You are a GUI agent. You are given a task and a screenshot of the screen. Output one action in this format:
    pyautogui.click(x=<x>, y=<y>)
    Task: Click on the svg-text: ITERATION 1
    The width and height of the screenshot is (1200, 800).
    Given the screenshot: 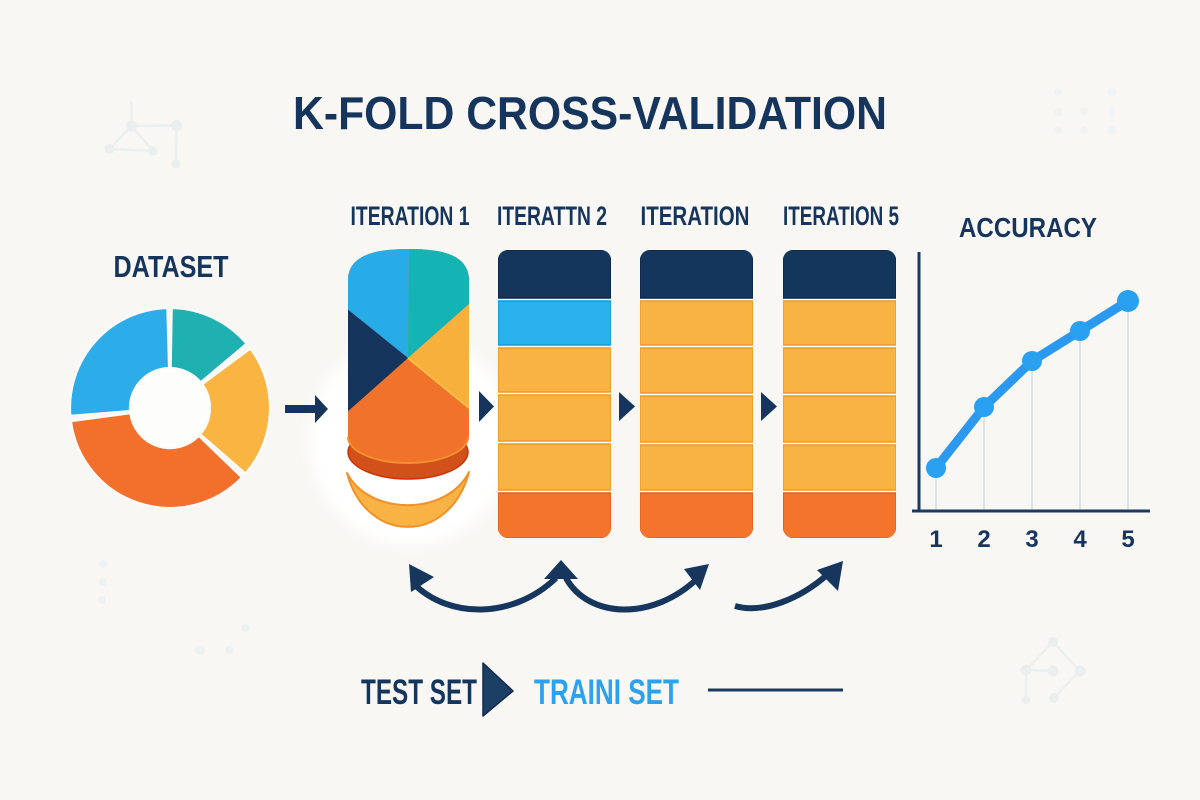 What is the action you would take?
    pyautogui.click(x=410, y=216)
    